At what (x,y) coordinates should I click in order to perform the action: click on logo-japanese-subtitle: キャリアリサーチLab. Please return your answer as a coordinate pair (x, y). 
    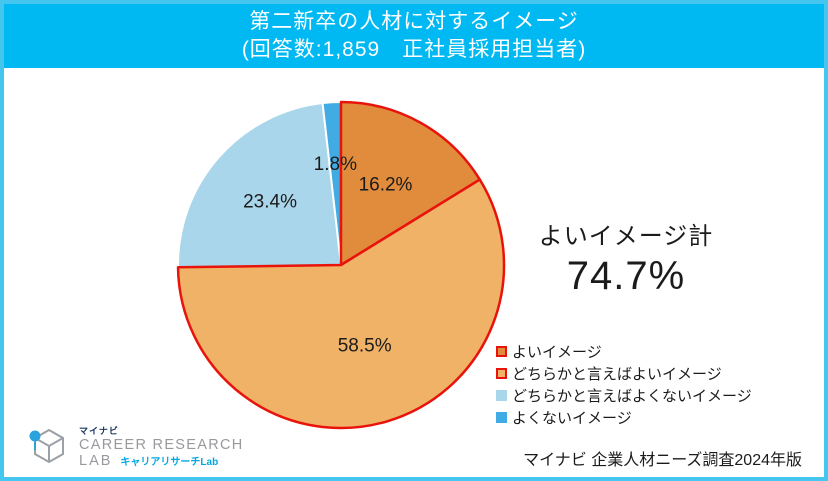
    Looking at the image, I should click on (169, 462).